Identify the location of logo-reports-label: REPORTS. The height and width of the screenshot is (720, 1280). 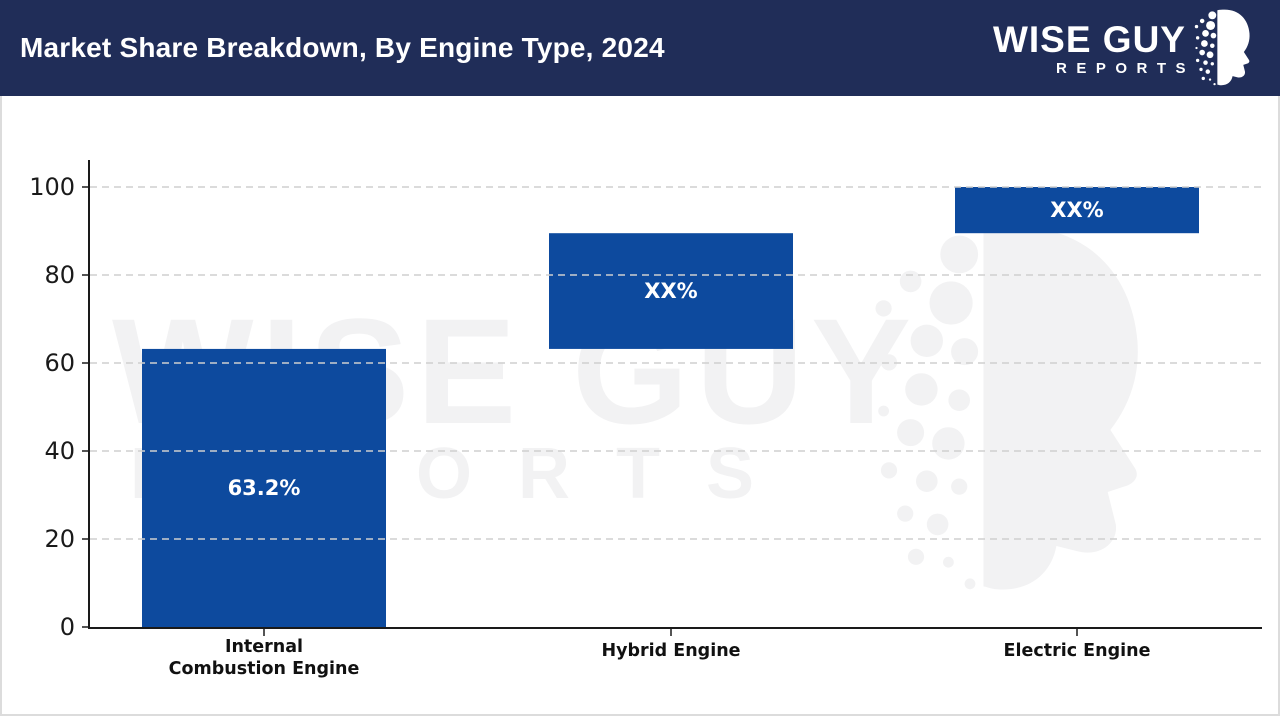
(1125, 68).